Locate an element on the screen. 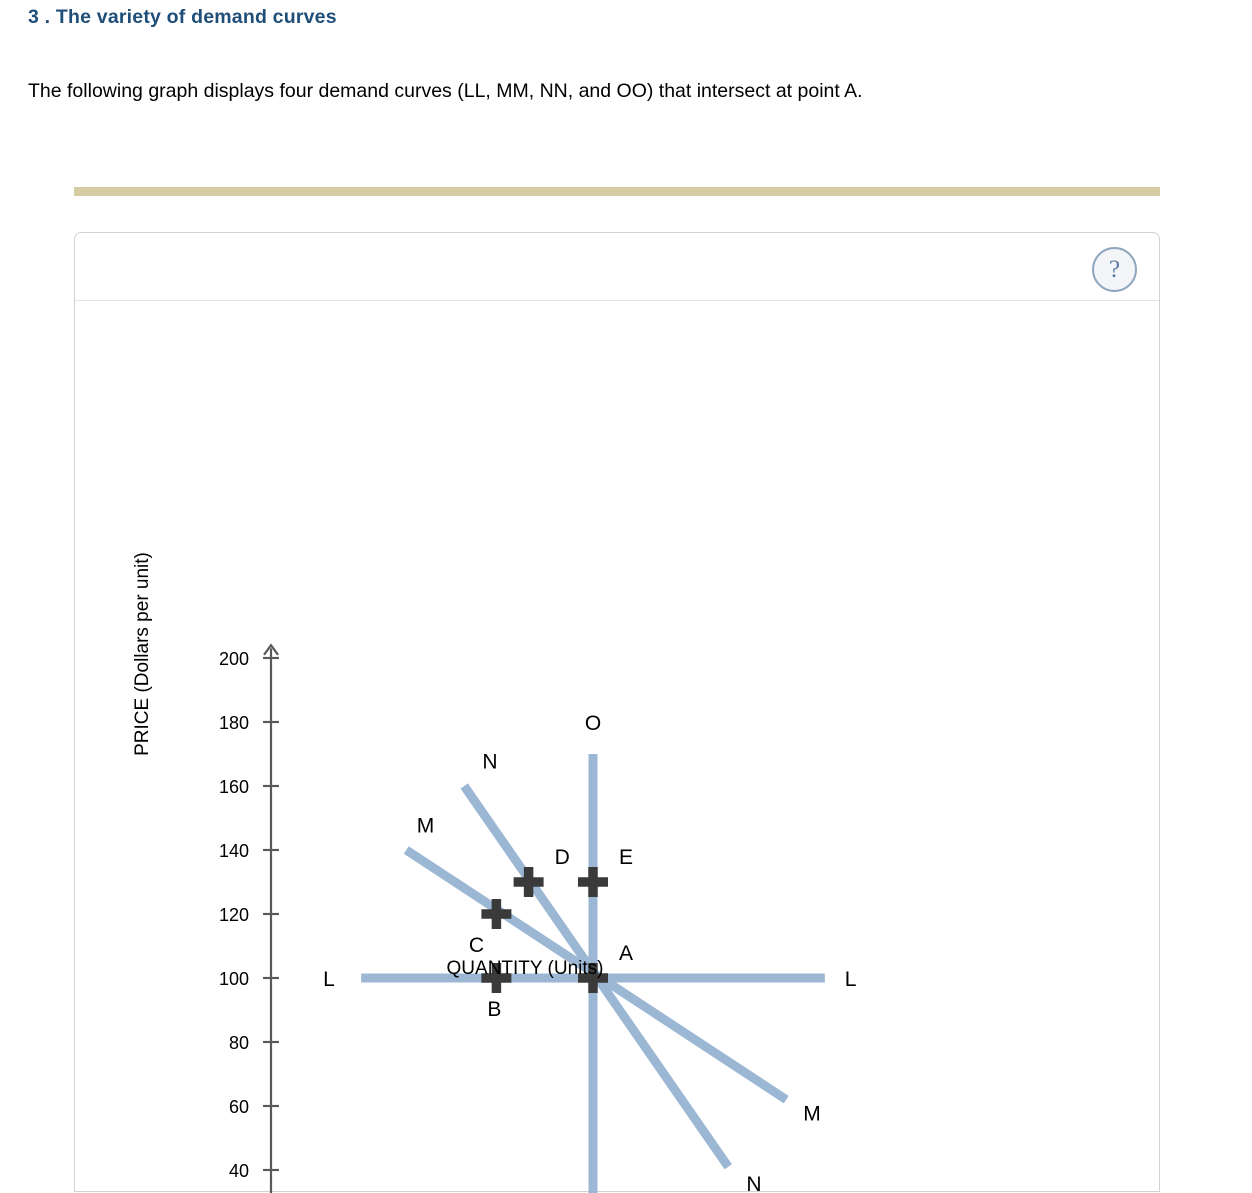 Image resolution: width=1252 pixels, height=1193 pixels. y-axis-tick-label: 180 is located at coordinates (234, 723).